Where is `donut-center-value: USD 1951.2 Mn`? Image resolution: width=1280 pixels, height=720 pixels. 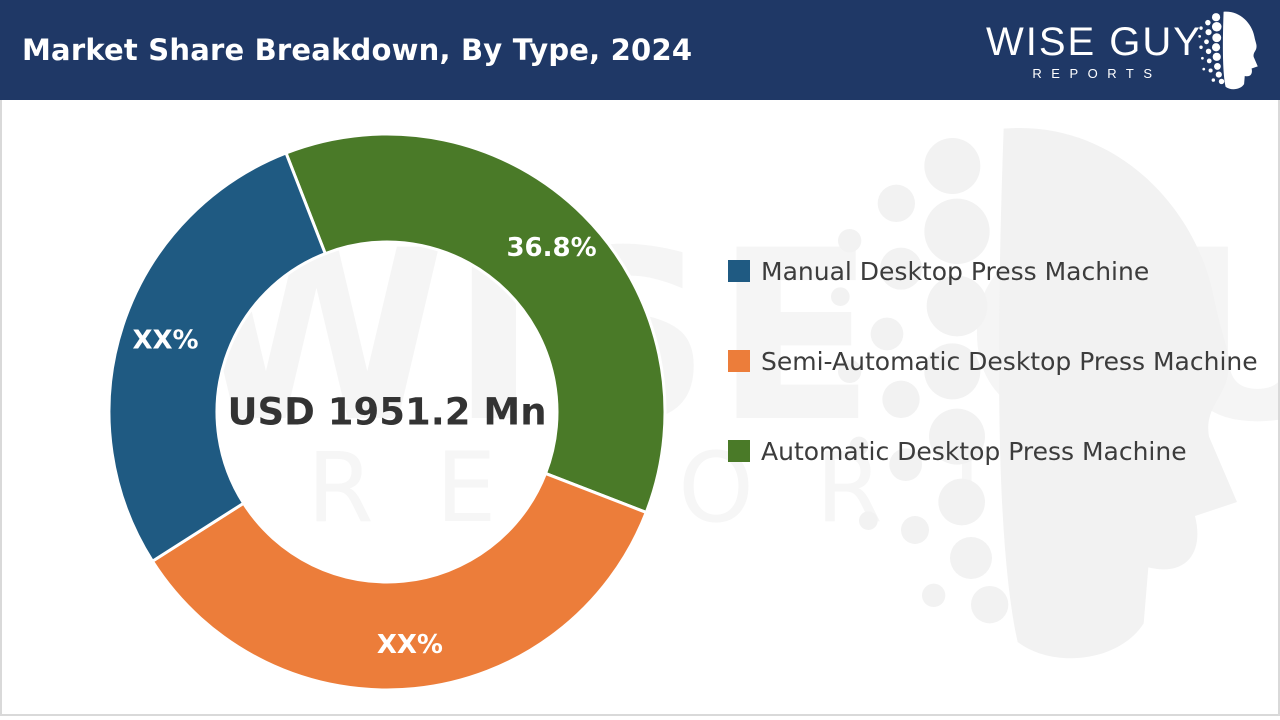
donut-center-value: USD 1951.2 Mn is located at coordinates (387, 412).